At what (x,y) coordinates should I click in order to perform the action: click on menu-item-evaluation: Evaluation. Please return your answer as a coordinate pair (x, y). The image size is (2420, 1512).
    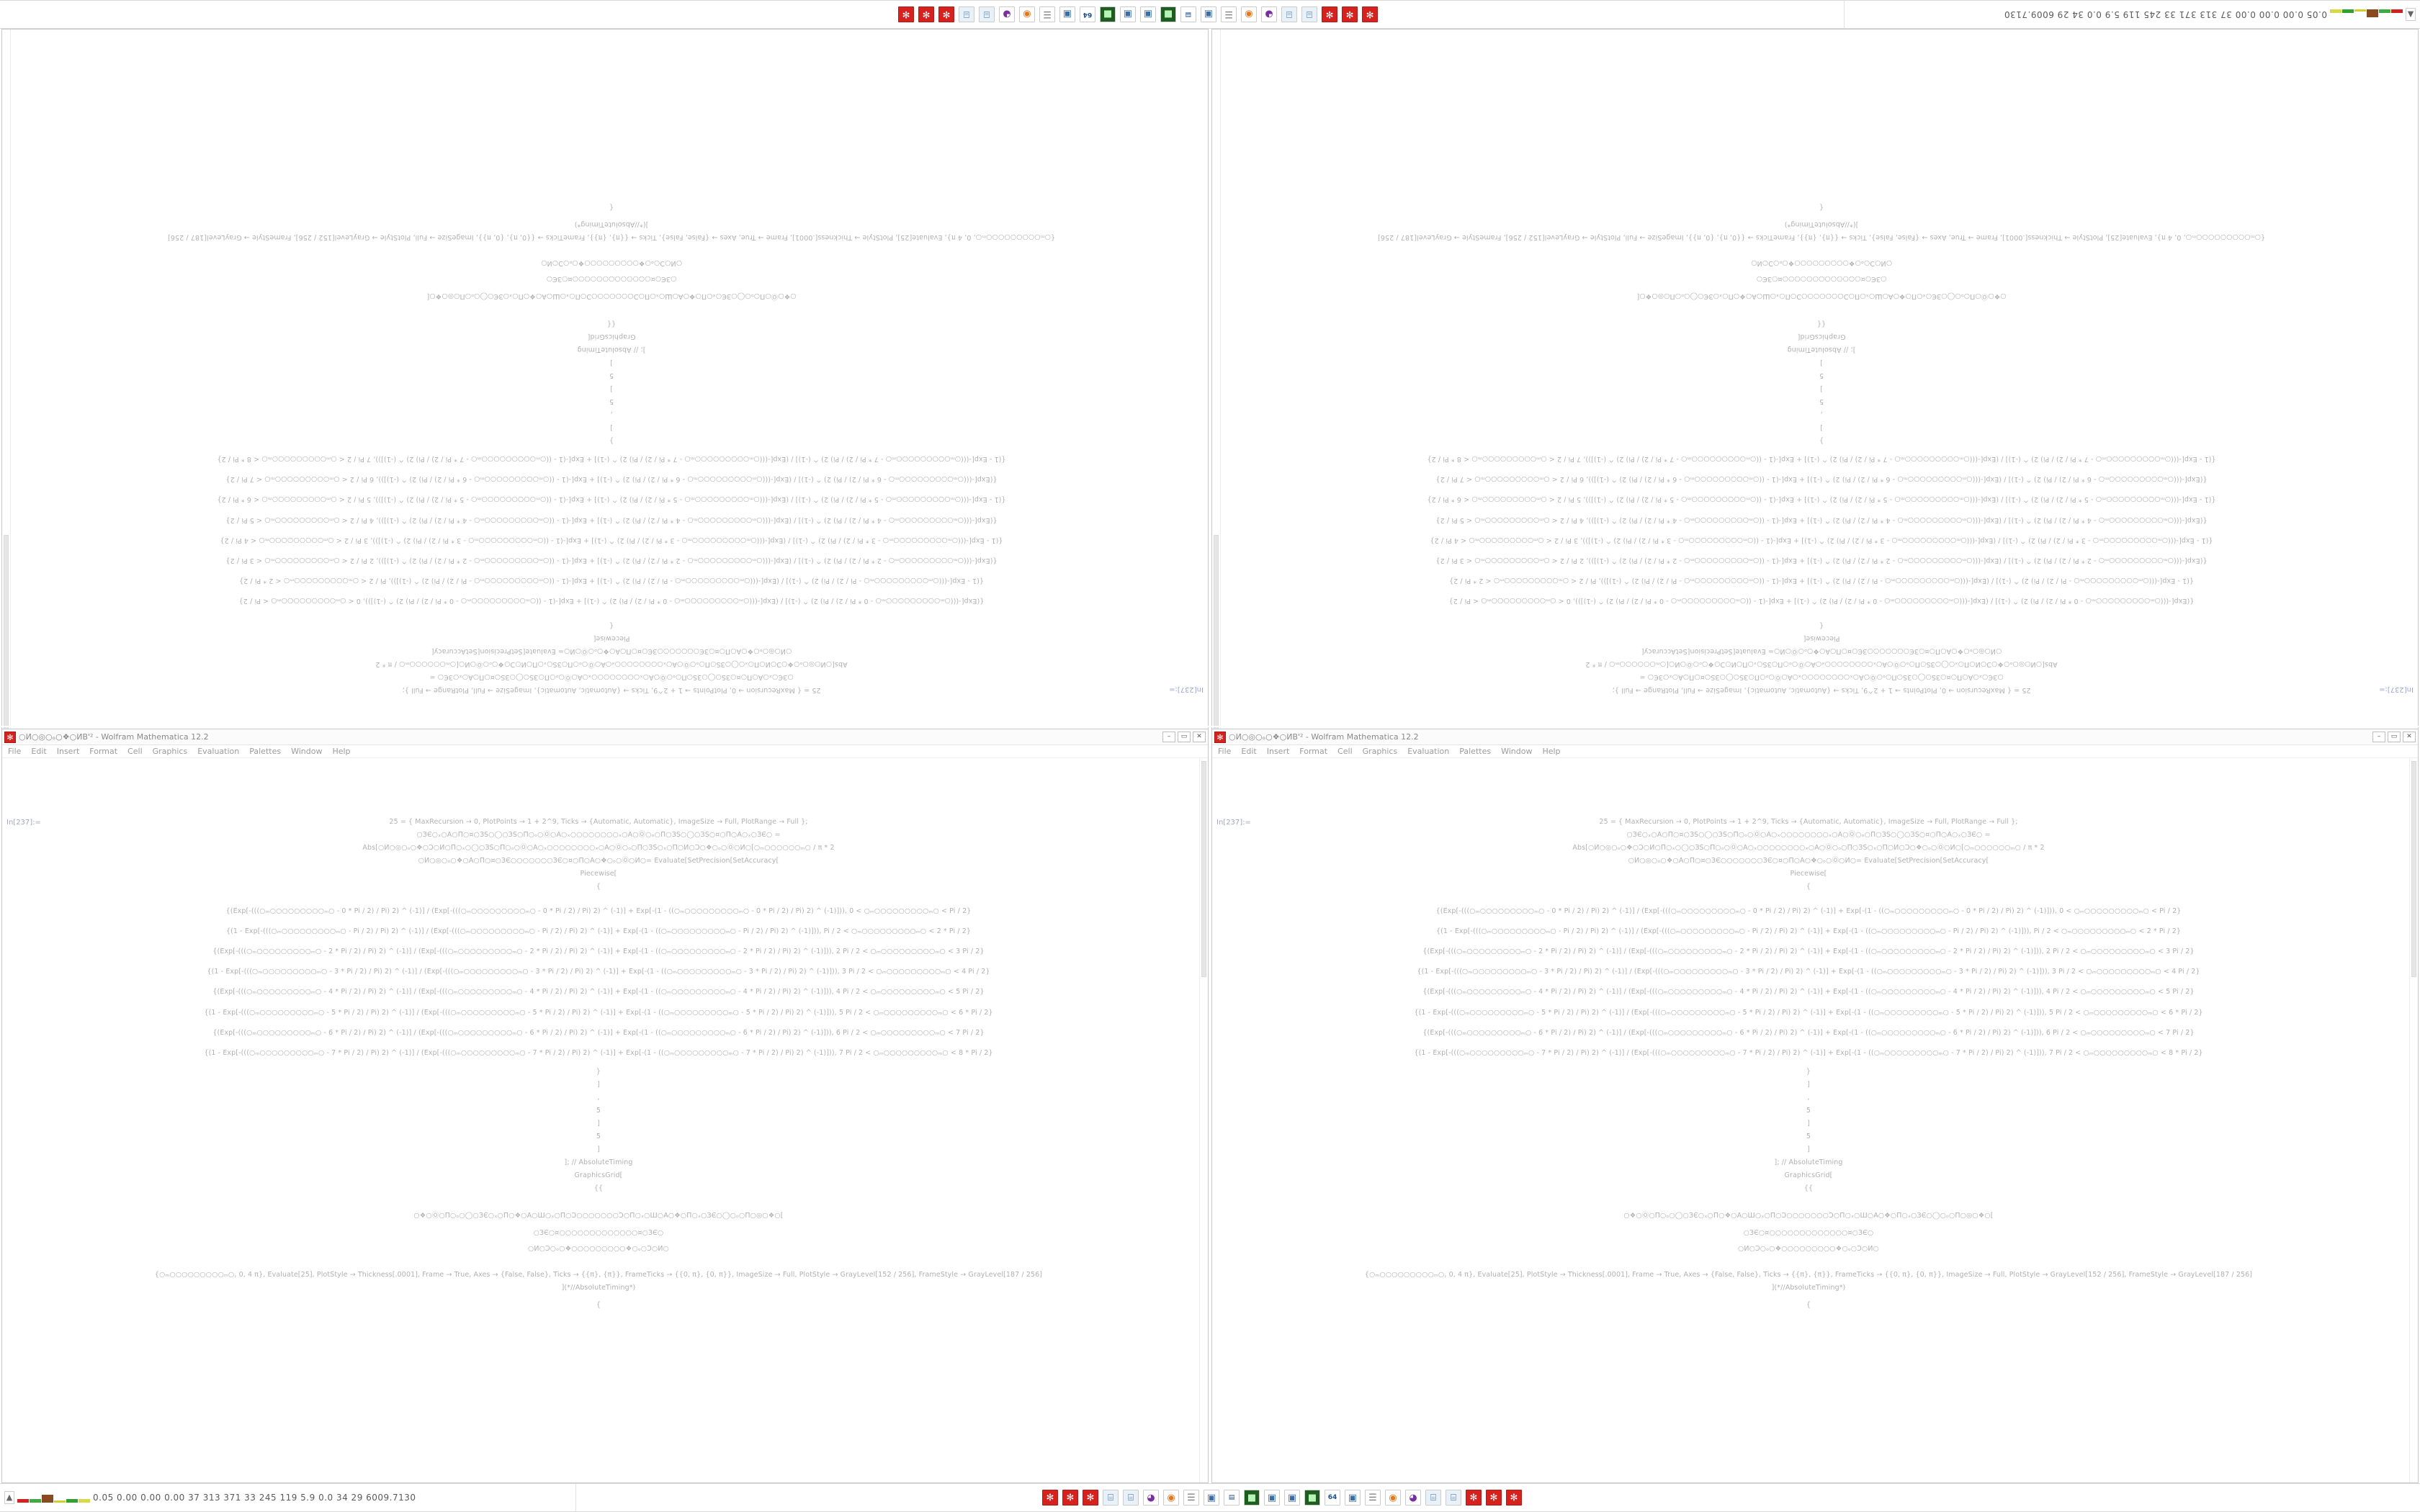
    Looking at the image, I should click on (1428, 751).